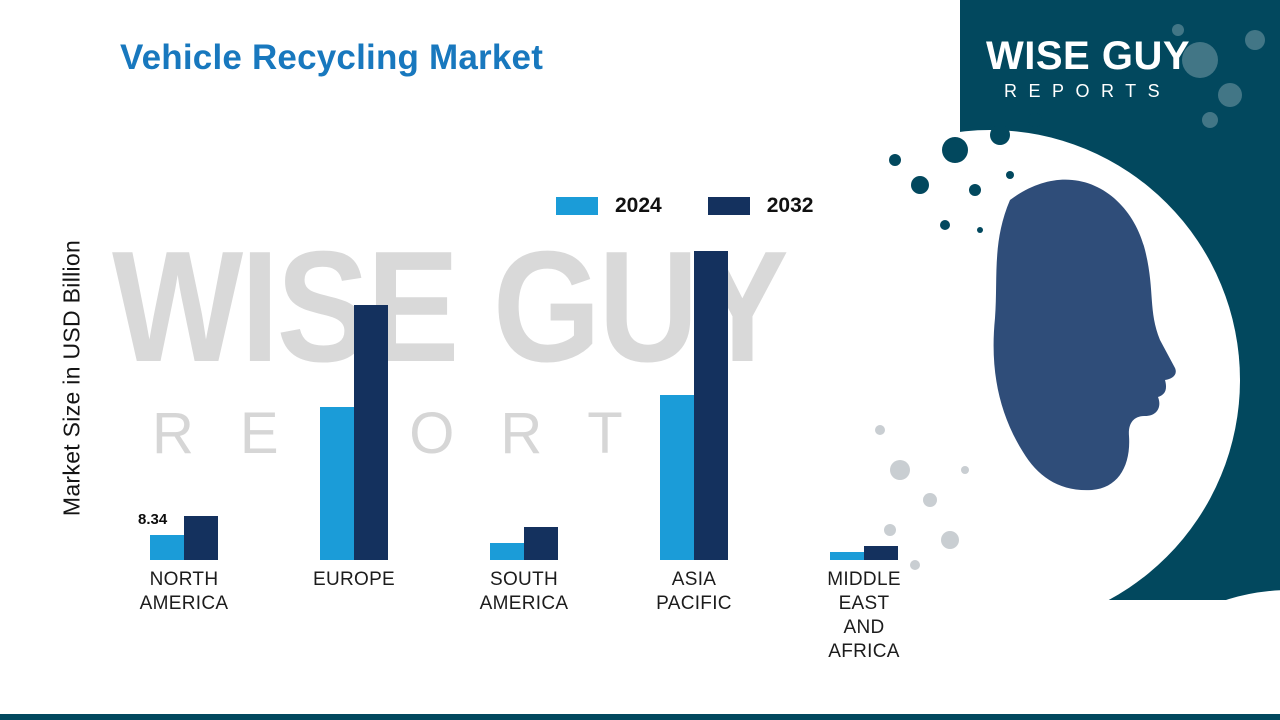 Image resolution: width=1280 pixels, height=720 pixels. I want to click on bar-group: 8.34 NORTH AMERICA, so click(184, 422).